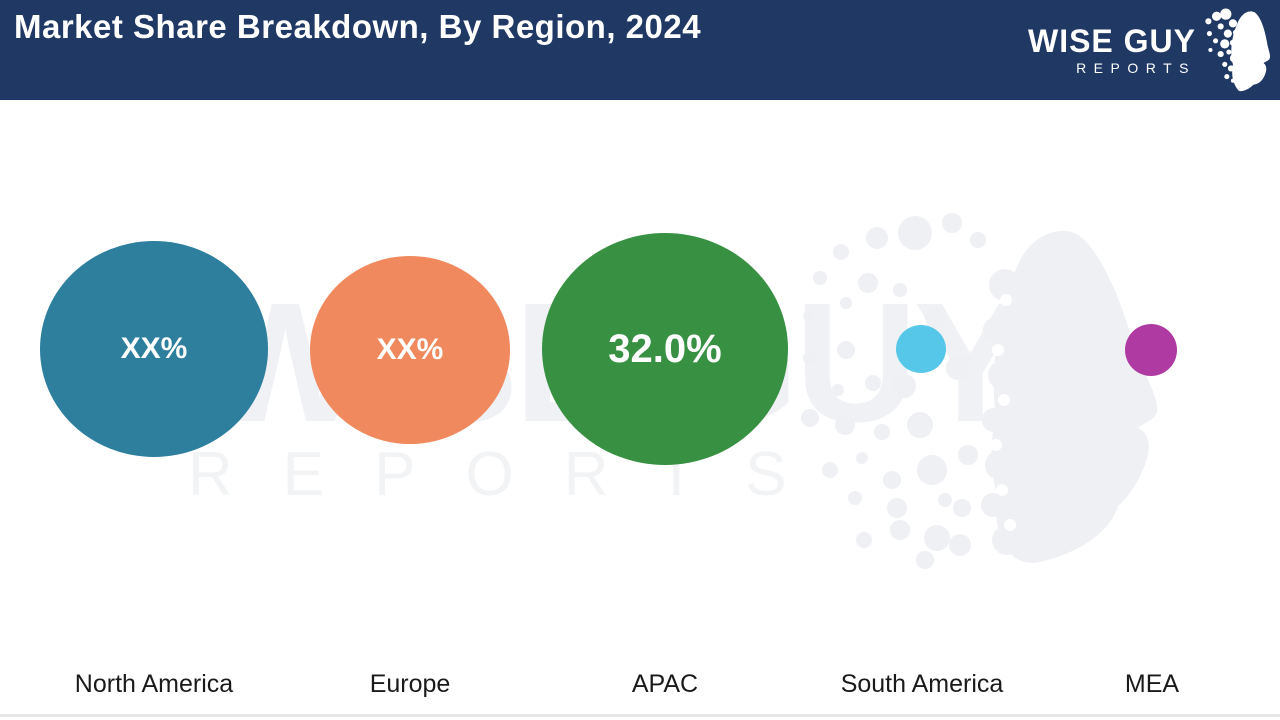  Describe the element at coordinates (154, 684) in the screenshot. I see `region-label-north-america: North America` at that location.